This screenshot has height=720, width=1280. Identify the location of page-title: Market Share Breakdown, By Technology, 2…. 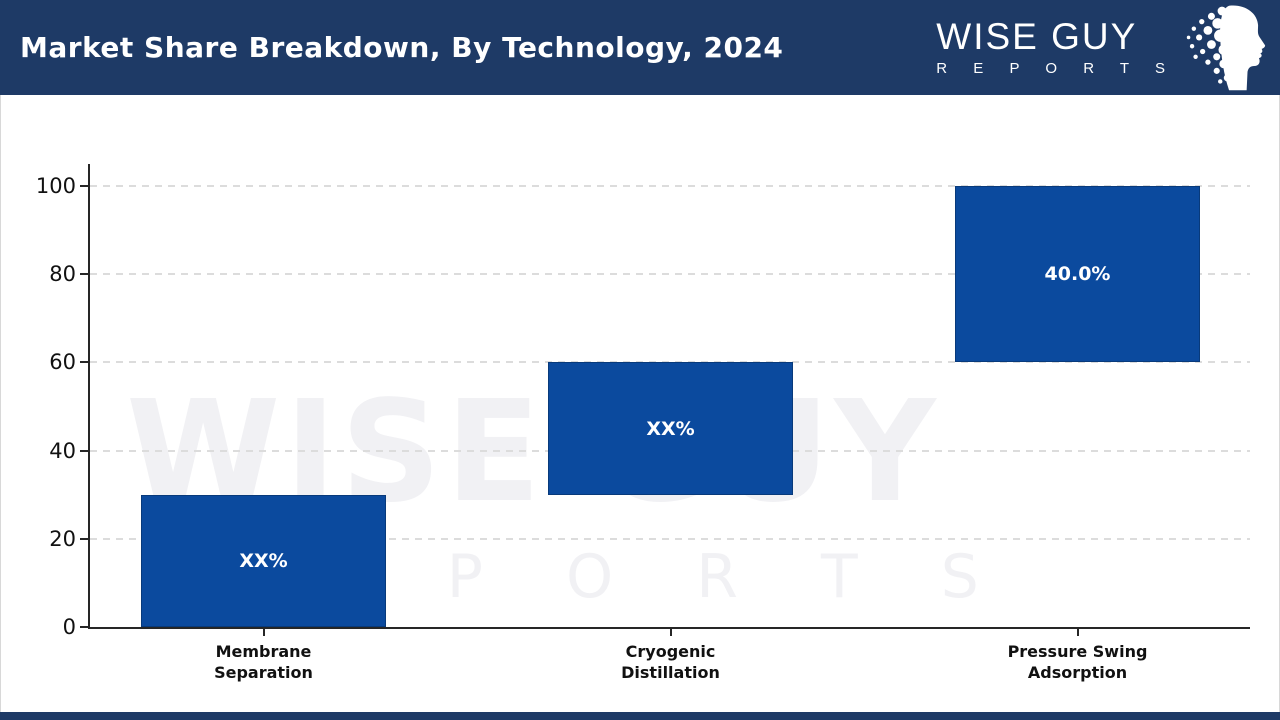
(402, 47).